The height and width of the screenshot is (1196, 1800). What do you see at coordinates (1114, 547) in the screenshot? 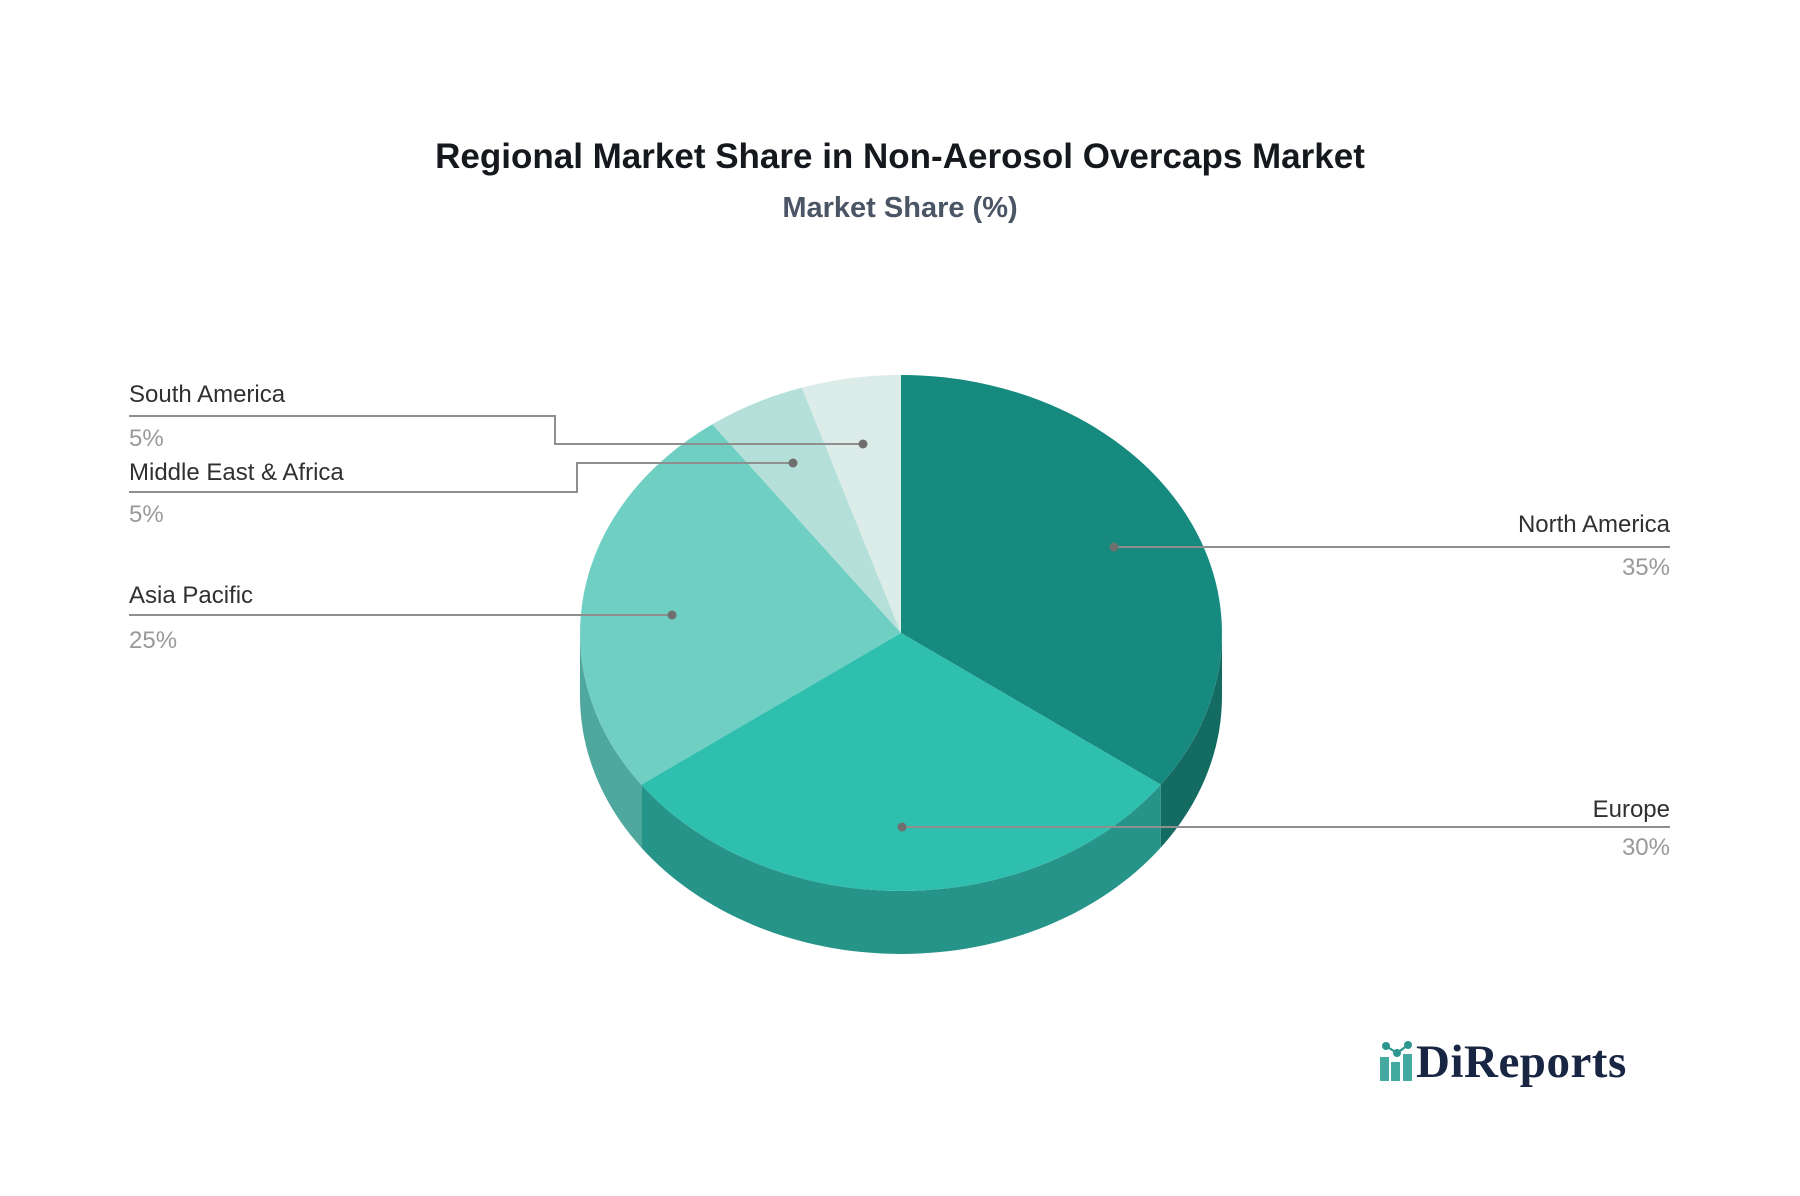
I see `connector-dot-north-america` at bounding box center [1114, 547].